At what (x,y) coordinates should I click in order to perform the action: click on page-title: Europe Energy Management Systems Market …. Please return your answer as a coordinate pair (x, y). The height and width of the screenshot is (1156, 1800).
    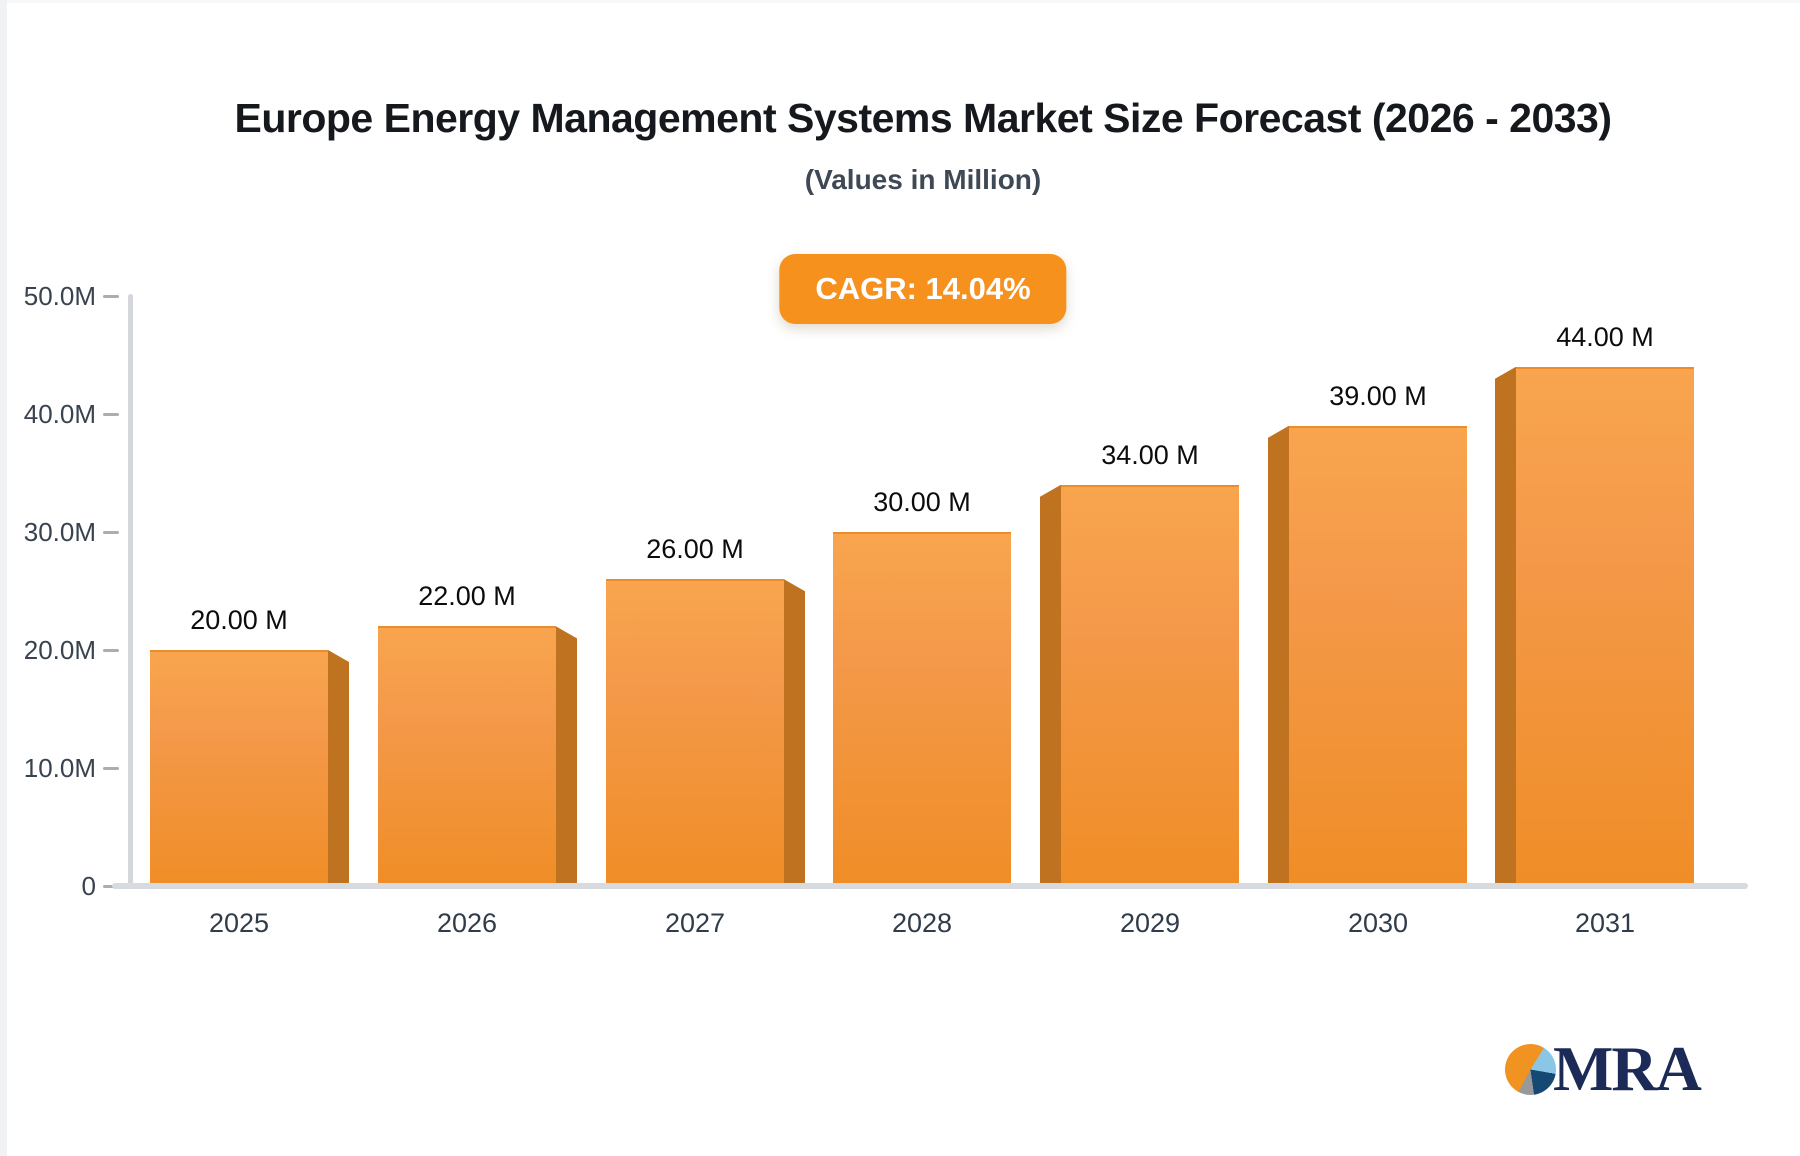
    Looking at the image, I should click on (923, 118).